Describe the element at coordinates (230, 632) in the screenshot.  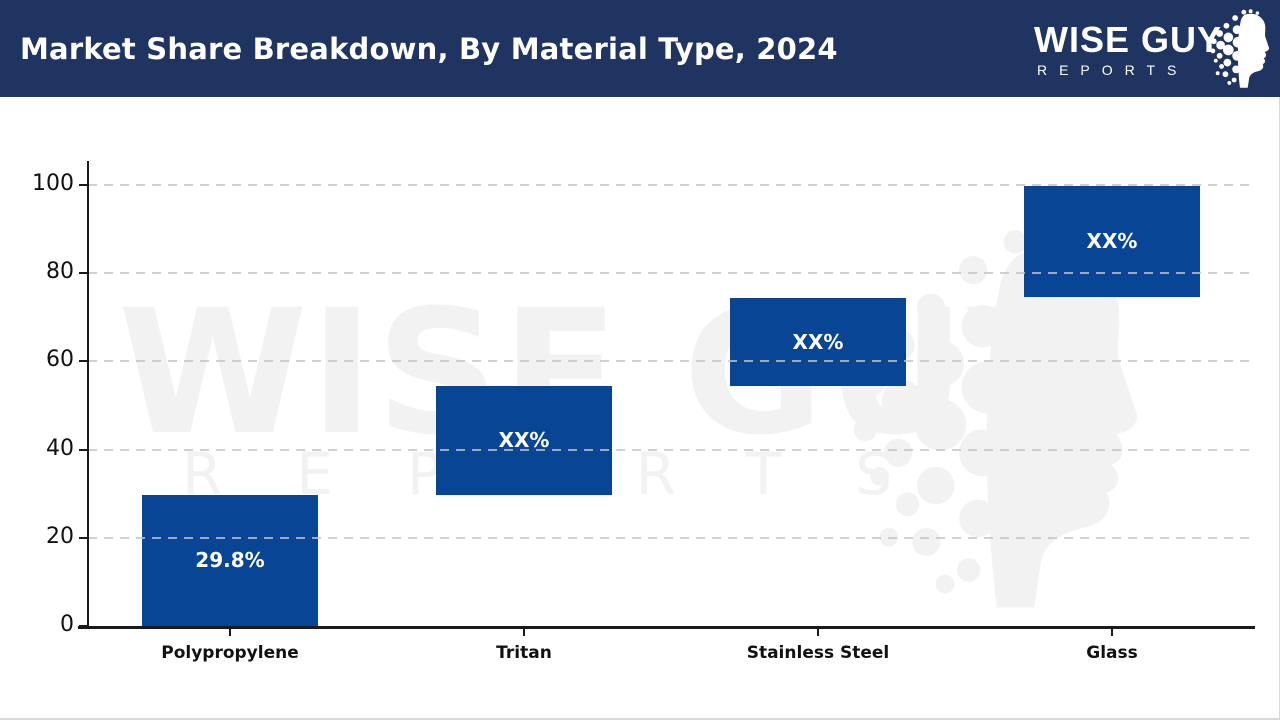
I see `x-tick-mark-polypropylene` at that location.